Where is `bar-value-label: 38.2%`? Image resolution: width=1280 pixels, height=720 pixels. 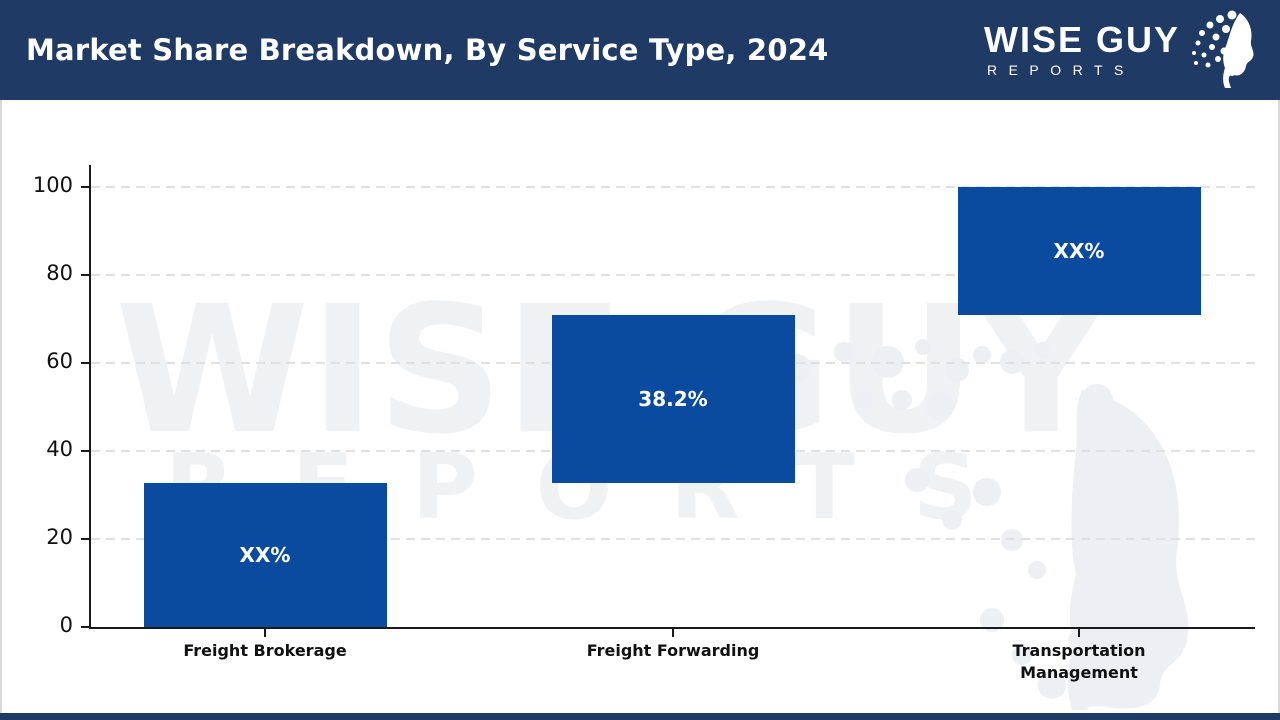 bar-value-label: 38.2% is located at coordinates (673, 399).